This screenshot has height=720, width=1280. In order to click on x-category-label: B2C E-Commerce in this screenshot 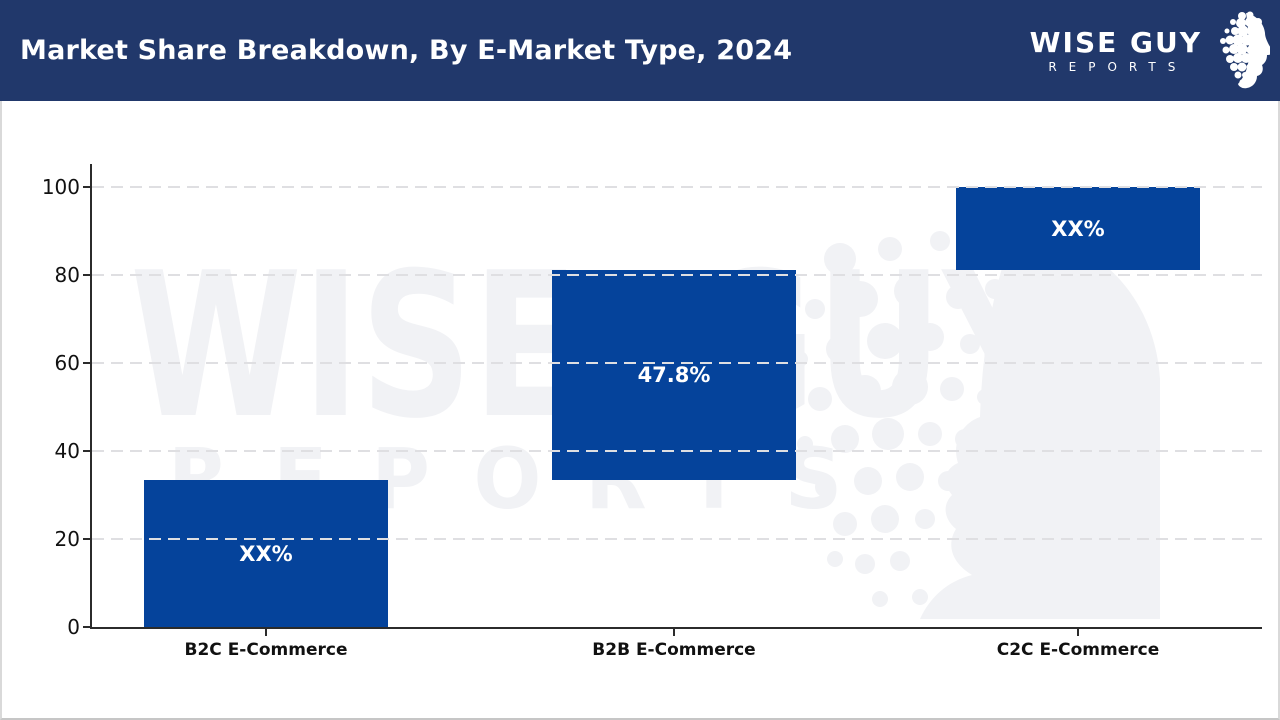, I will do `click(266, 650)`.